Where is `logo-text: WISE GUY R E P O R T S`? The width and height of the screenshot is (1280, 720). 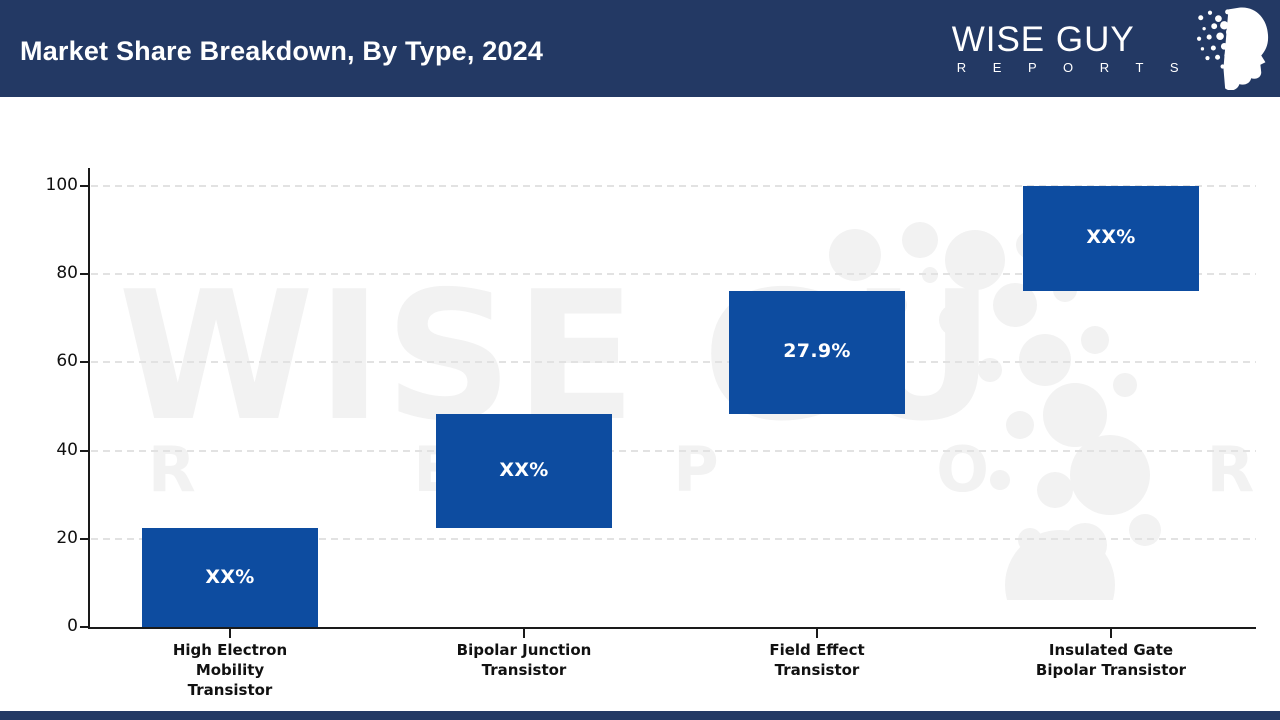
logo-text: WISE GUY R E P O R T S is located at coordinates (1070, 48).